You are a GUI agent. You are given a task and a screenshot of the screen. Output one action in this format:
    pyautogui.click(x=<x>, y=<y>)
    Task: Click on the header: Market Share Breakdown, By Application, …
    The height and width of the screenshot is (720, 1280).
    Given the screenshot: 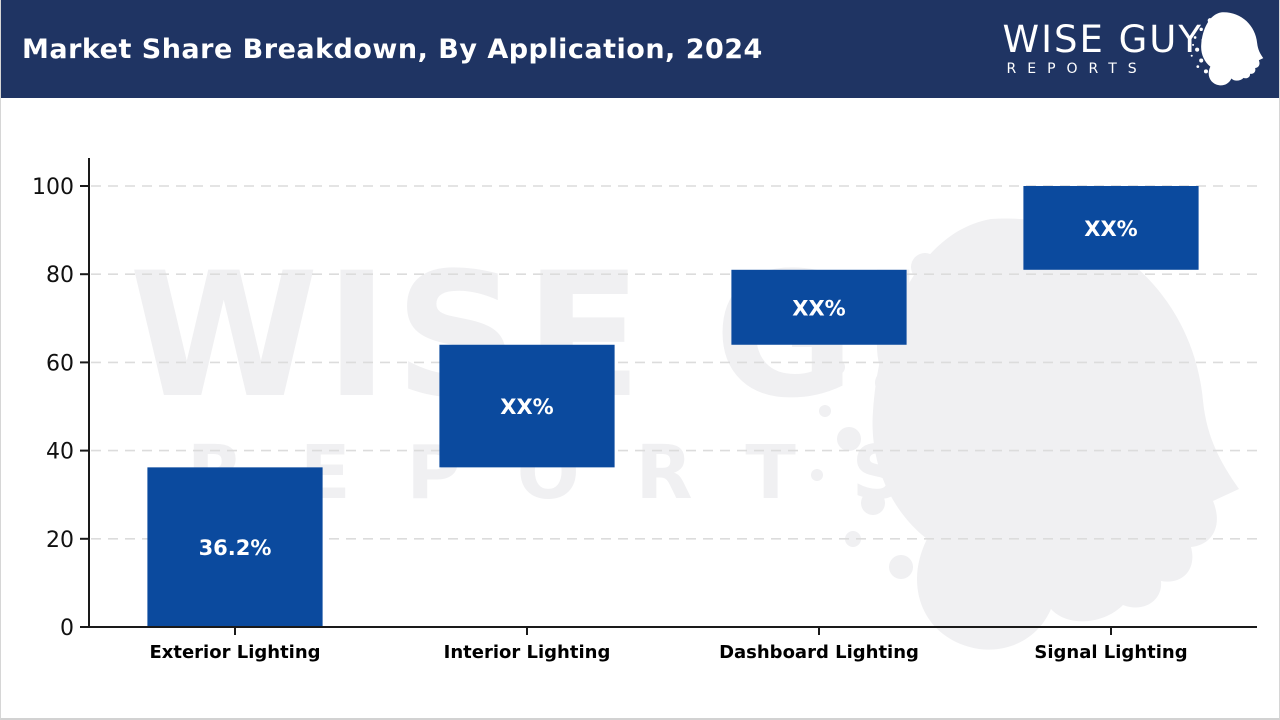 What is the action you would take?
    pyautogui.click(x=640, y=49)
    